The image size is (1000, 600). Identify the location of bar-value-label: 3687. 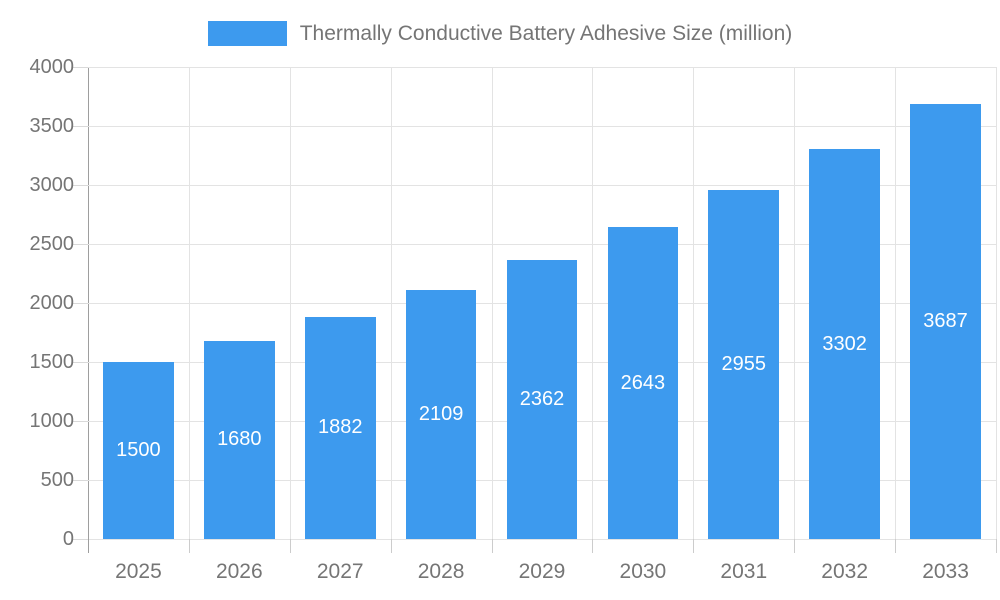
(945, 320).